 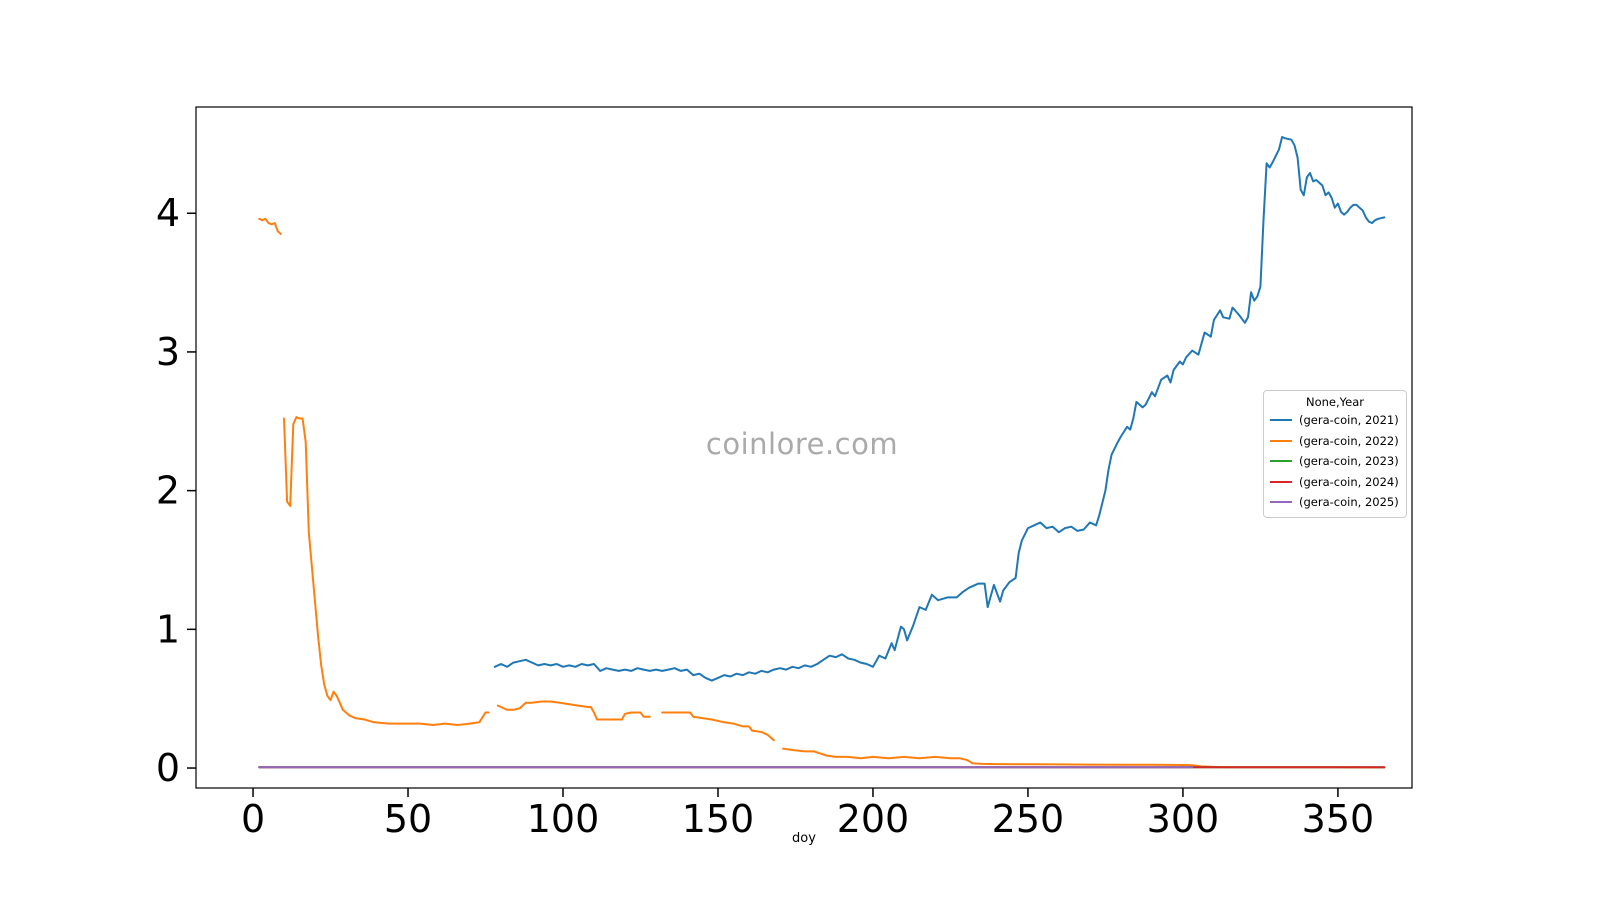 What do you see at coordinates (802, 444) in the screenshot?
I see `watermark: coinlore.com` at bounding box center [802, 444].